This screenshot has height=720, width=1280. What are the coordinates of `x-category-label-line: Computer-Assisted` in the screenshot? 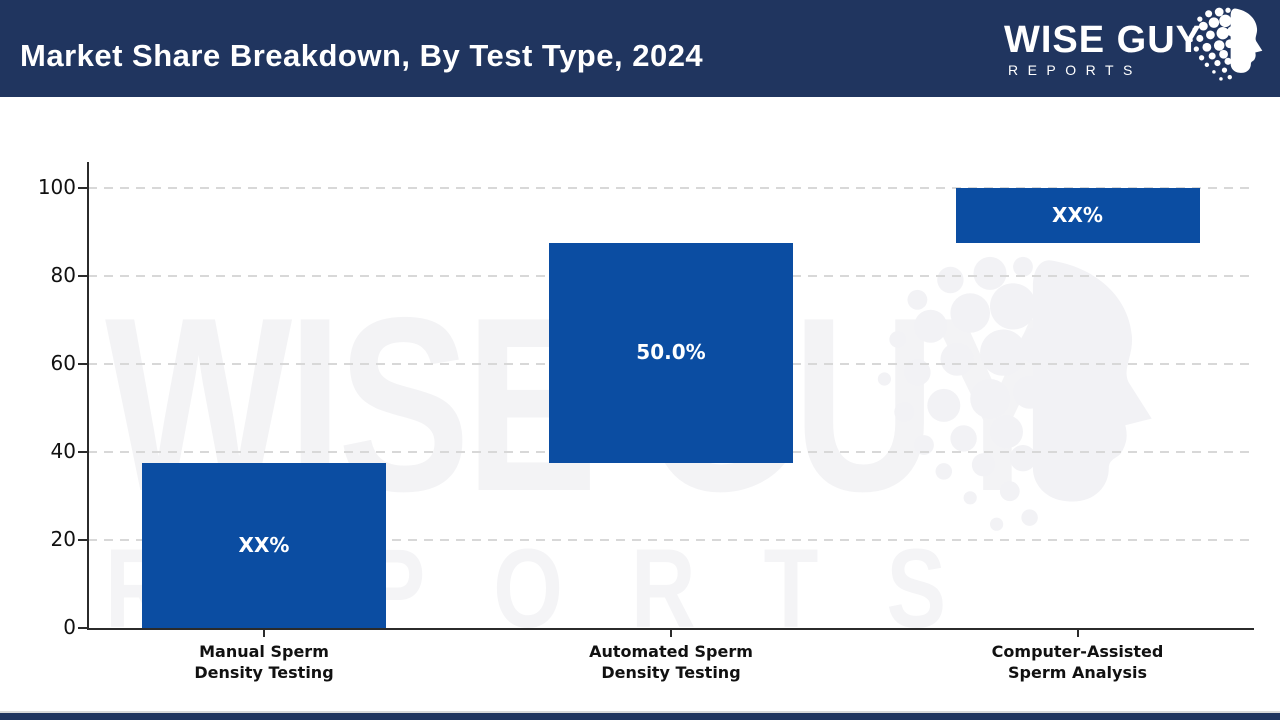 It's located at (1077, 651).